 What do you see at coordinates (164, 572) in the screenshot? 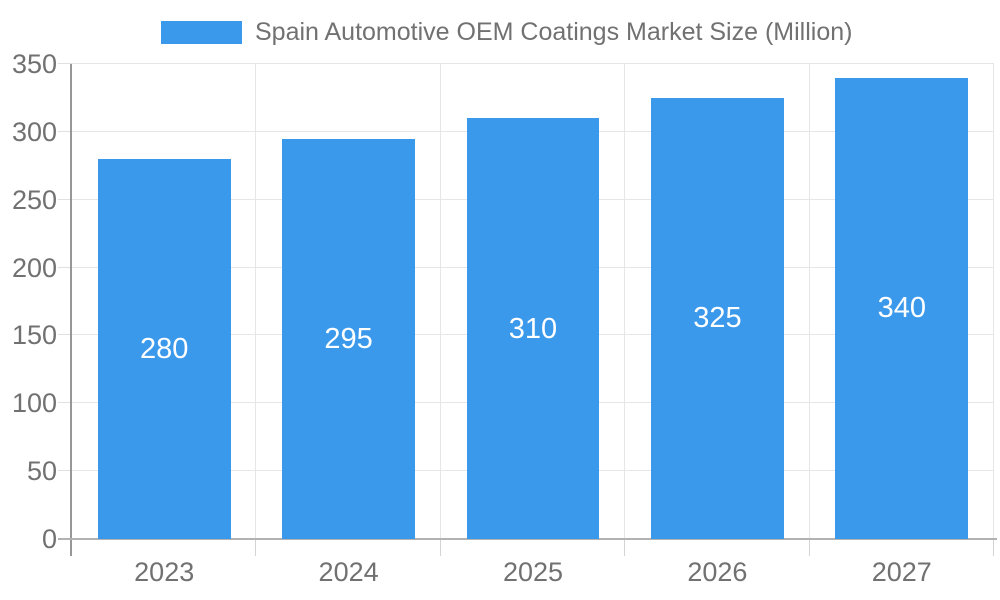
I see `x-axis-label: 2023` at bounding box center [164, 572].